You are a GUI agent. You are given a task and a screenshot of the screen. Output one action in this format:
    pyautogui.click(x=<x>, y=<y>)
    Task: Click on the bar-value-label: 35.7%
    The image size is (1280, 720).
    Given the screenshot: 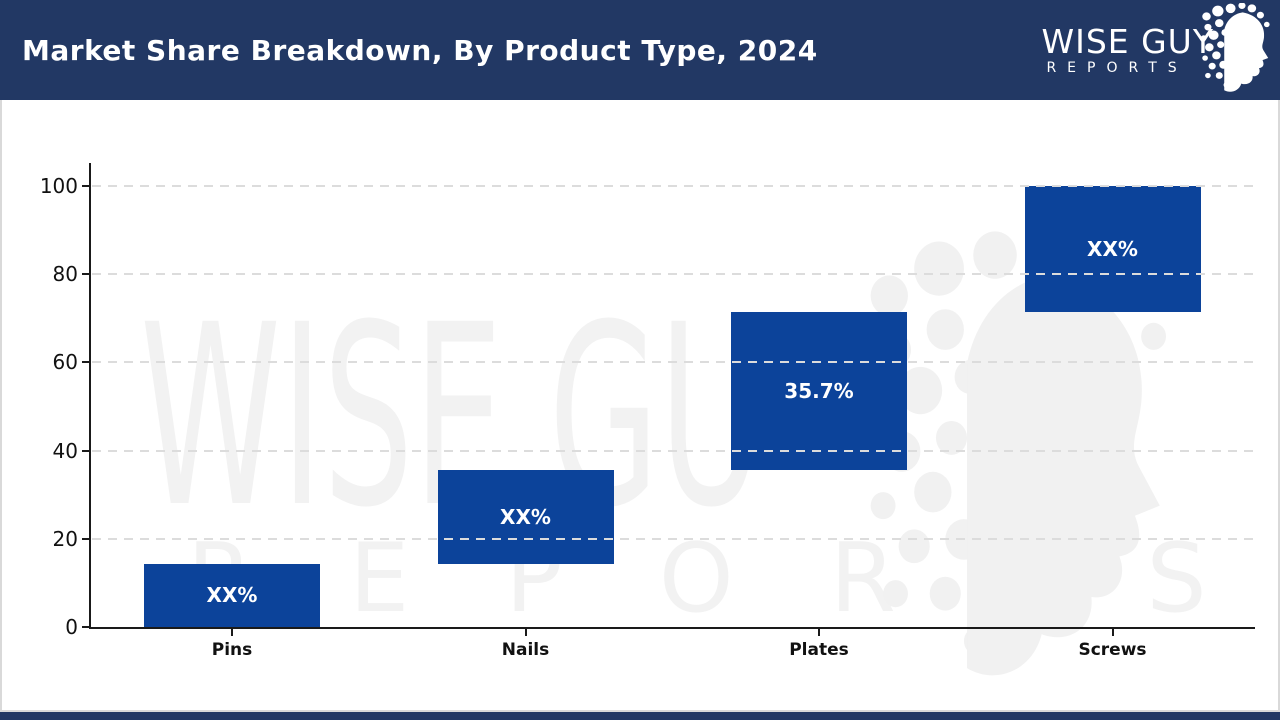 What is the action you would take?
    pyautogui.click(x=819, y=390)
    